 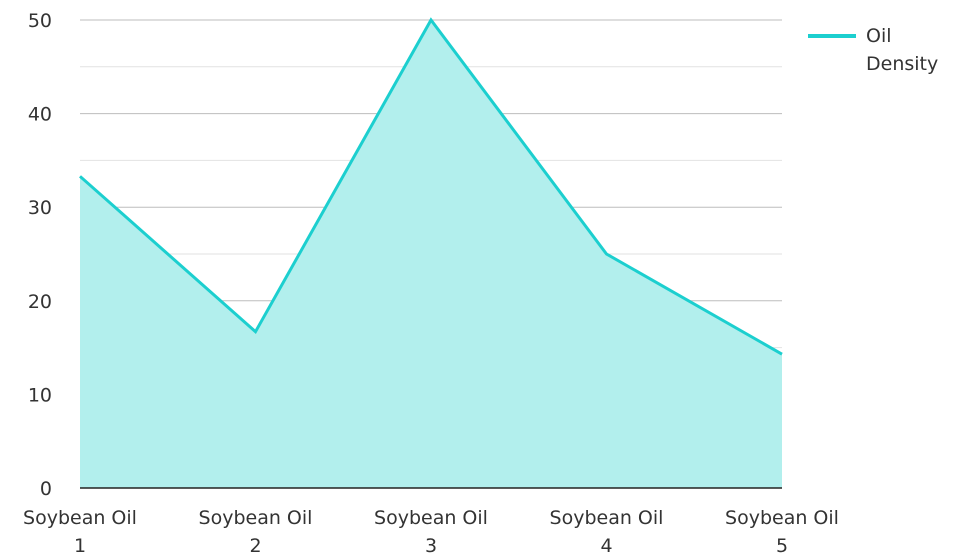 I want to click on x-tick-label: Soybean Oil 5, so click(x=782, y=532).